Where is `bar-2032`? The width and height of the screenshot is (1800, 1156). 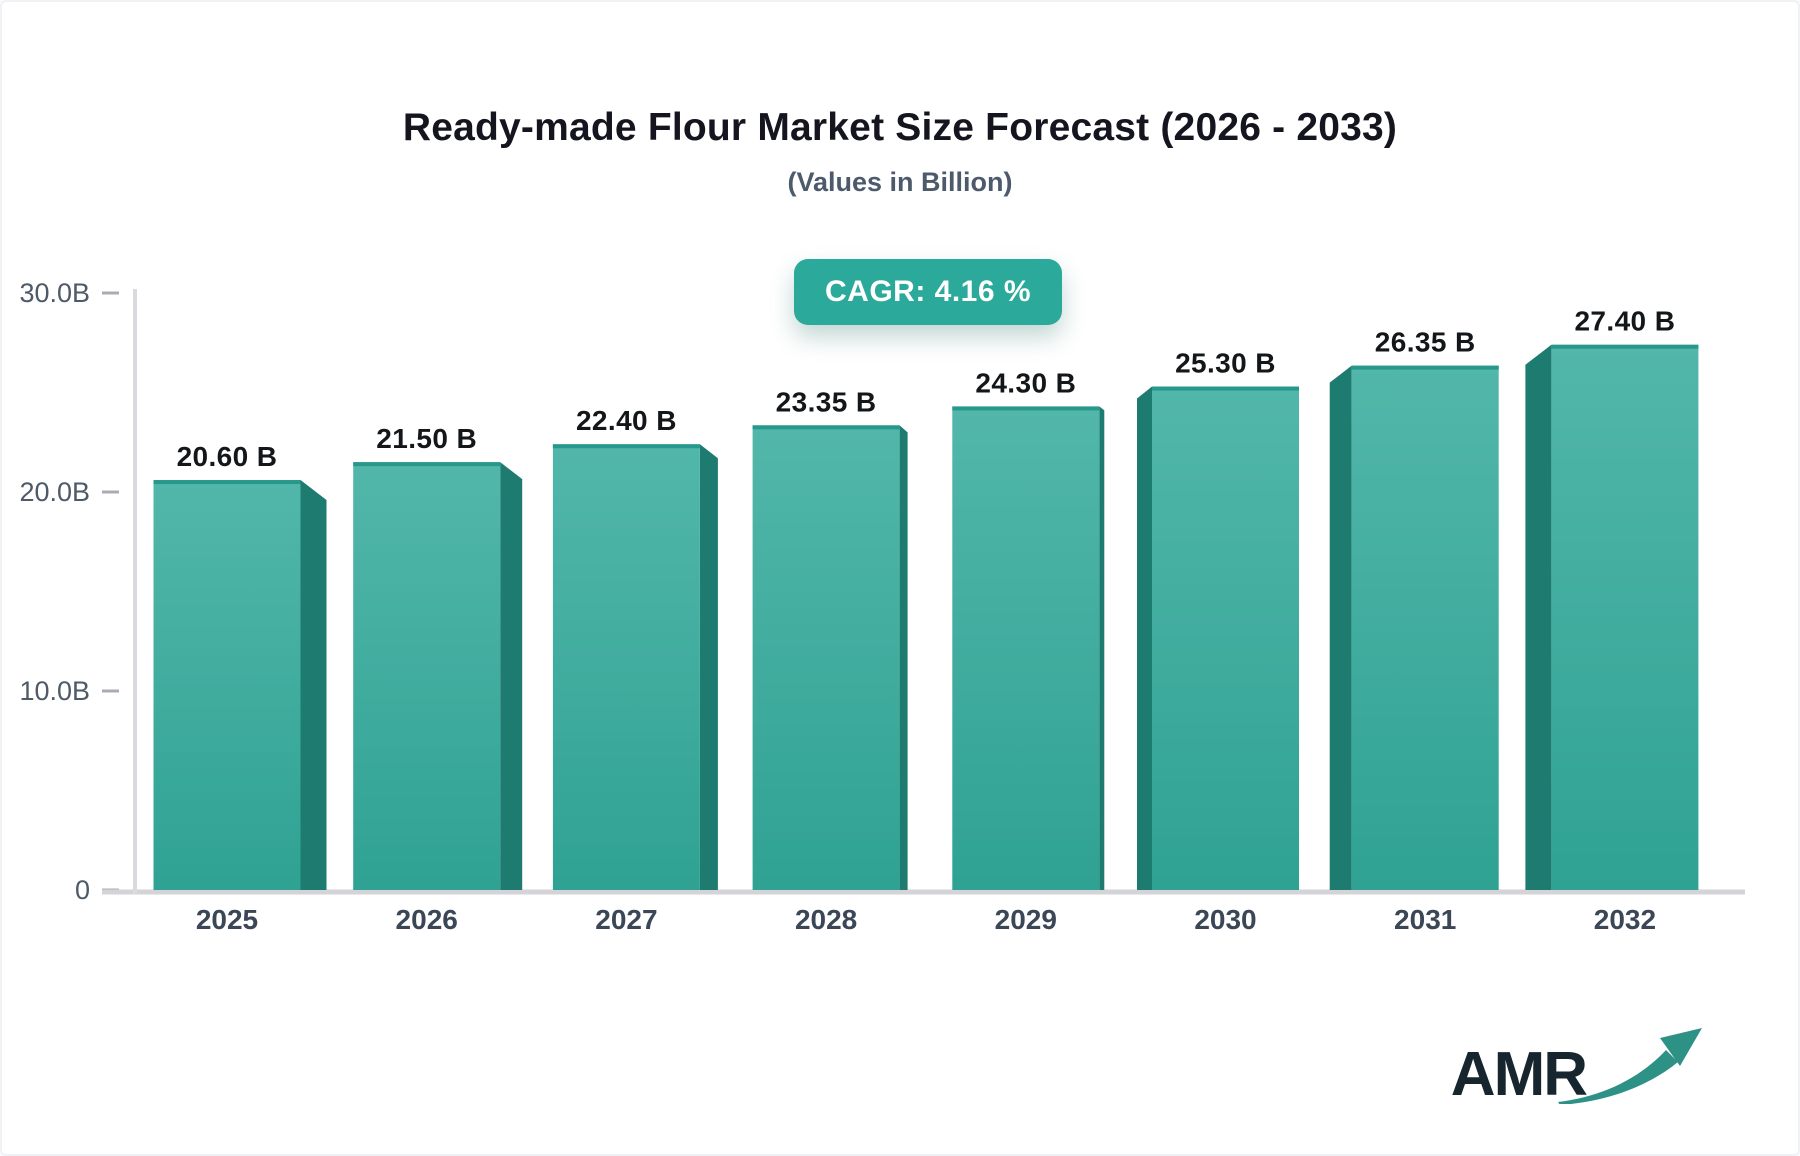
bar-2032 is located at coordinates (1625, 617).